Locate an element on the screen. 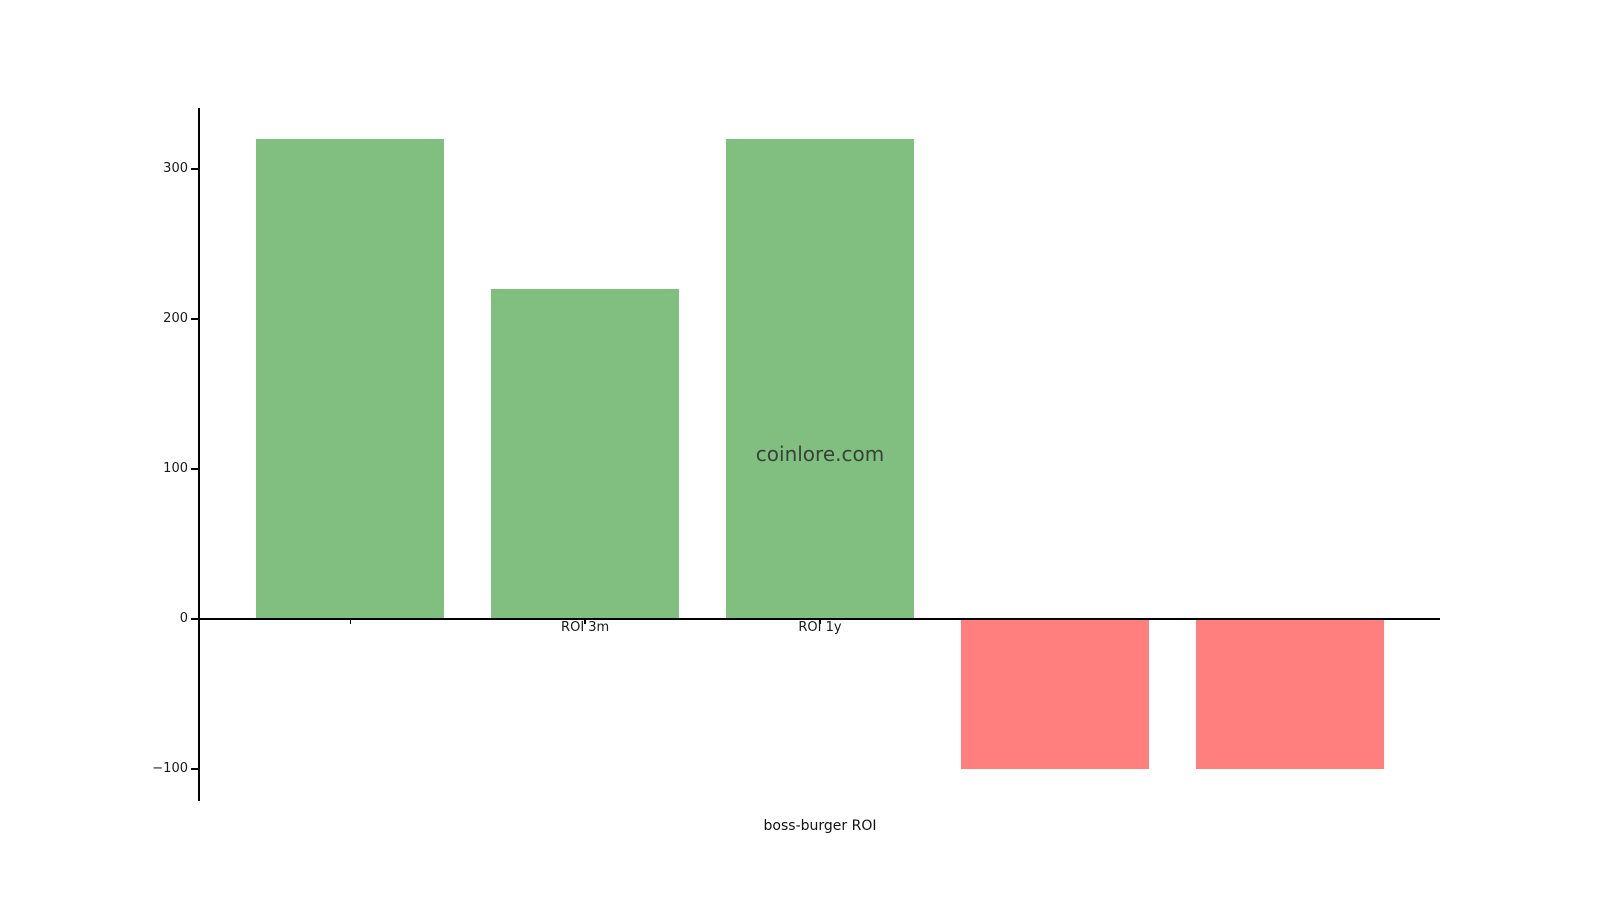 The height and width of the screenshot is (900, 1600). y-tick-label: 300 is located at coordinates (175, 168).